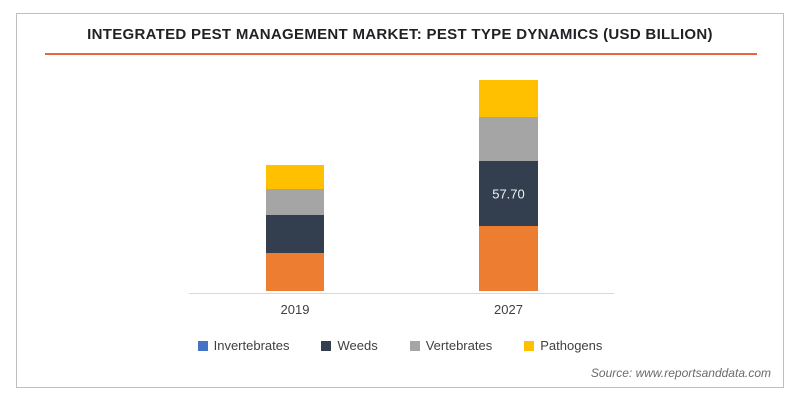 This screenshot has height=400, width=800. Describe the element at coordinates (295, 177) in the screenshot. I see `bar-segment-pathogens-2019` at that location.